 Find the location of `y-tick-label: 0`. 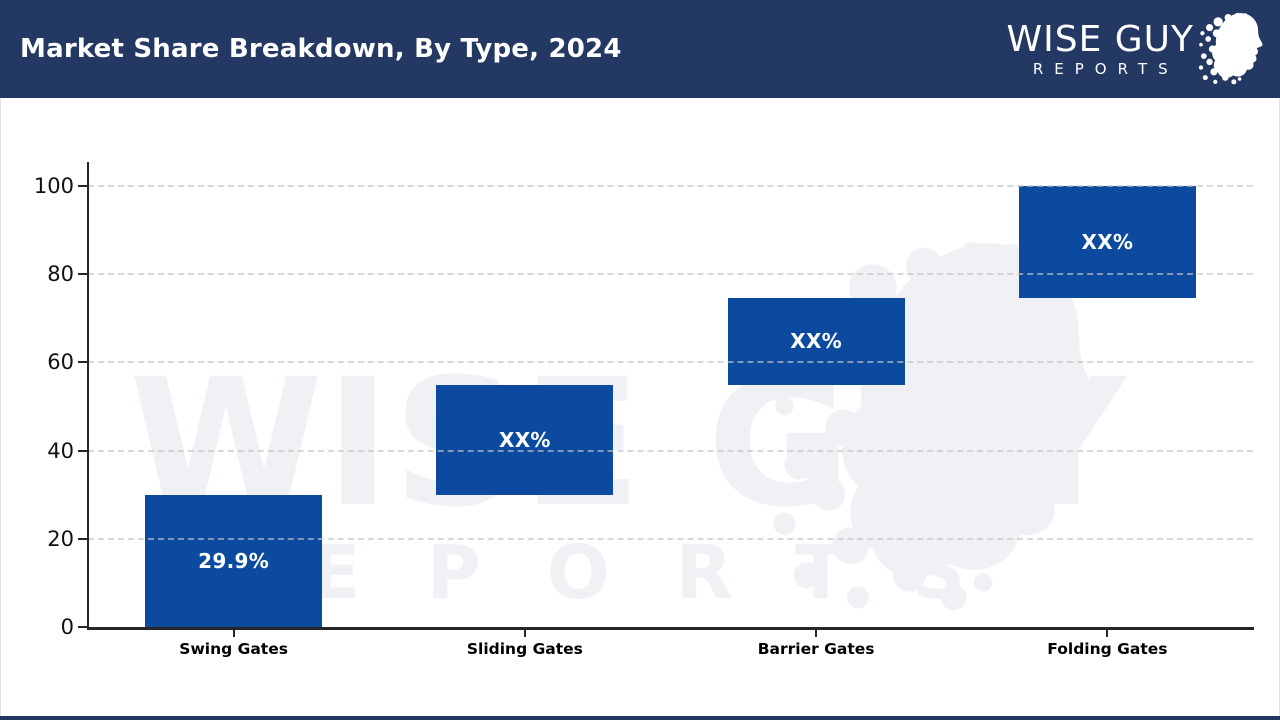

y-tick-label: 0 is located at coordinates (67, 627).